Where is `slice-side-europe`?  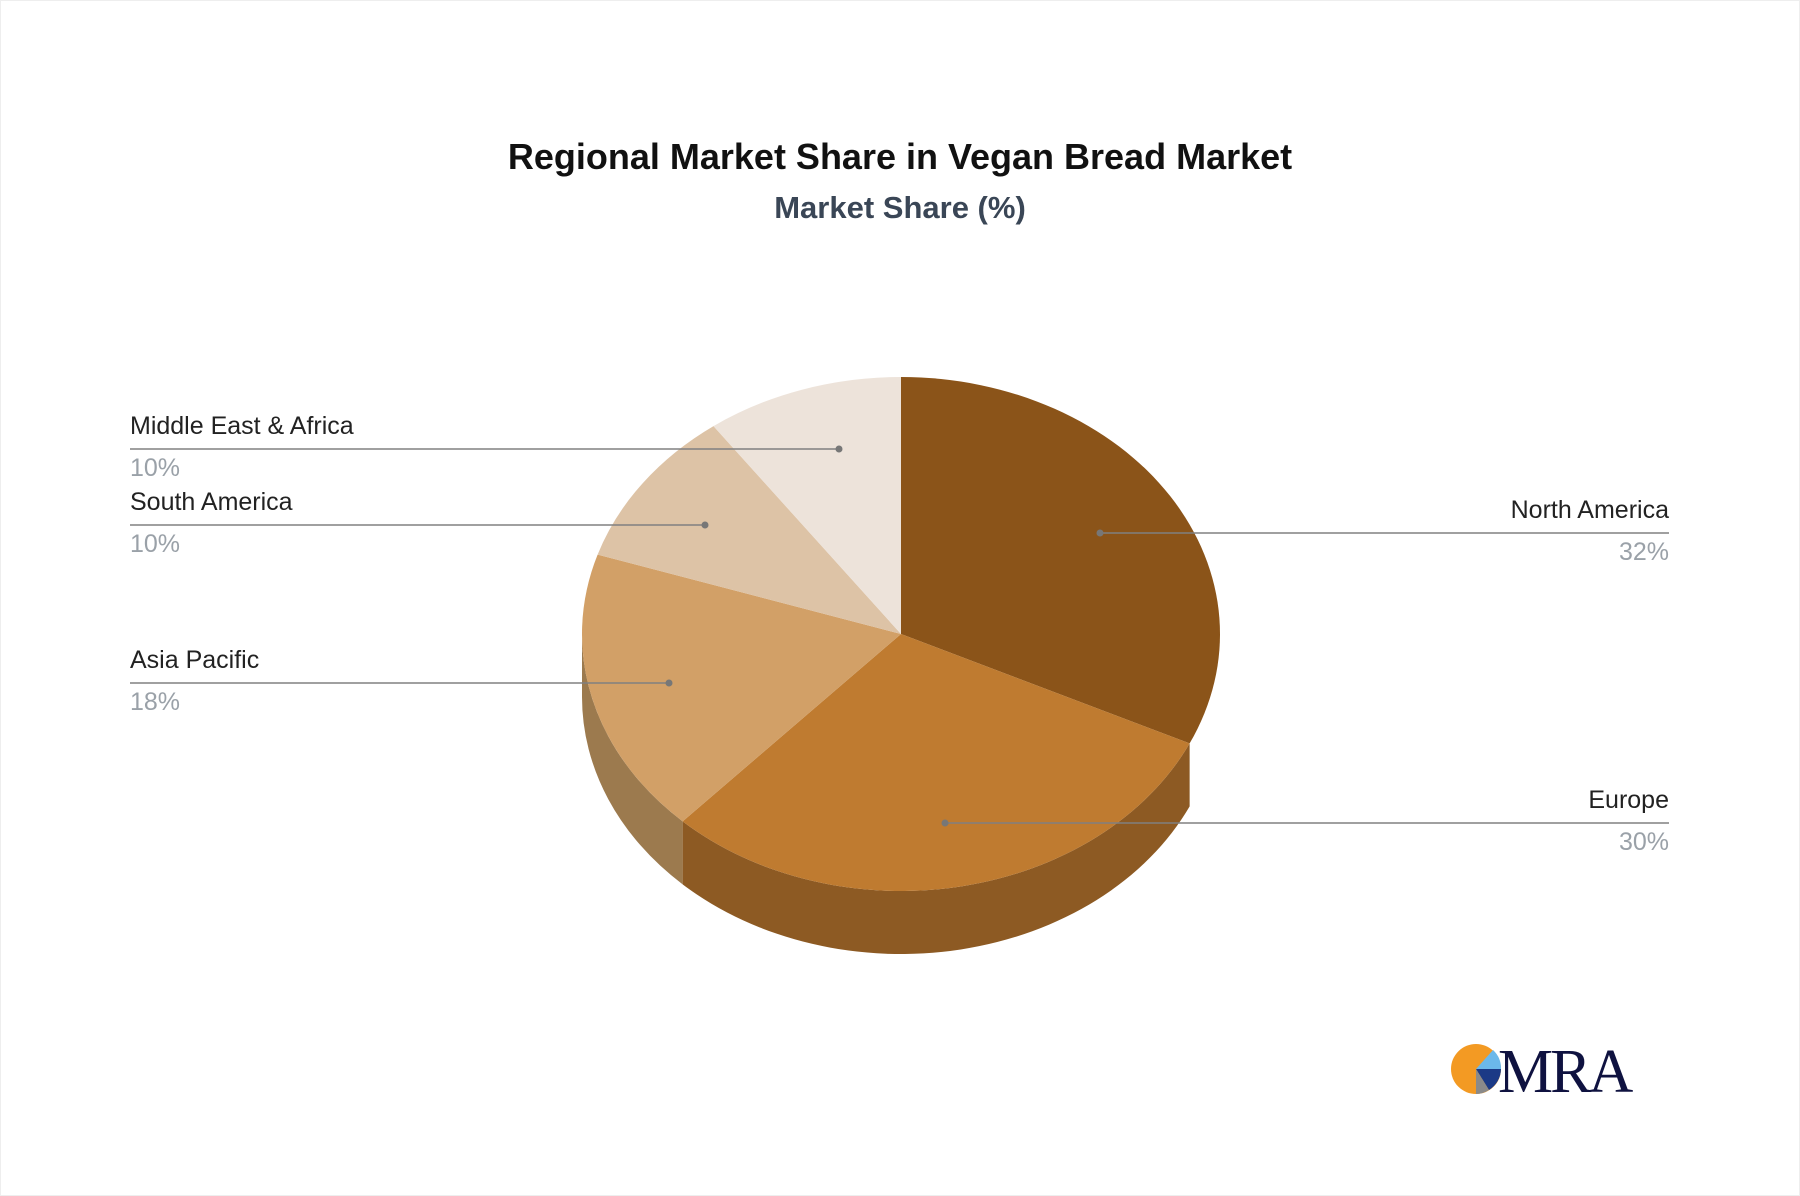 slice-side-europe is located at coordinates (936, 848).